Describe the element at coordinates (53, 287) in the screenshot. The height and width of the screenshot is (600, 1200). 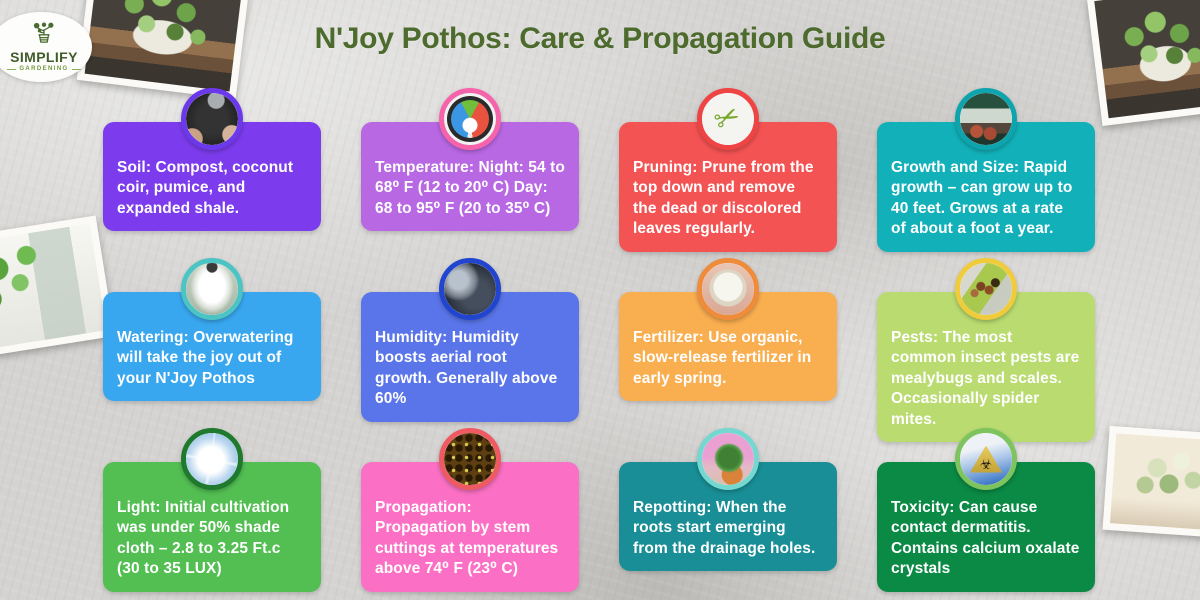
I see `cuttings-jar-image` at that location.